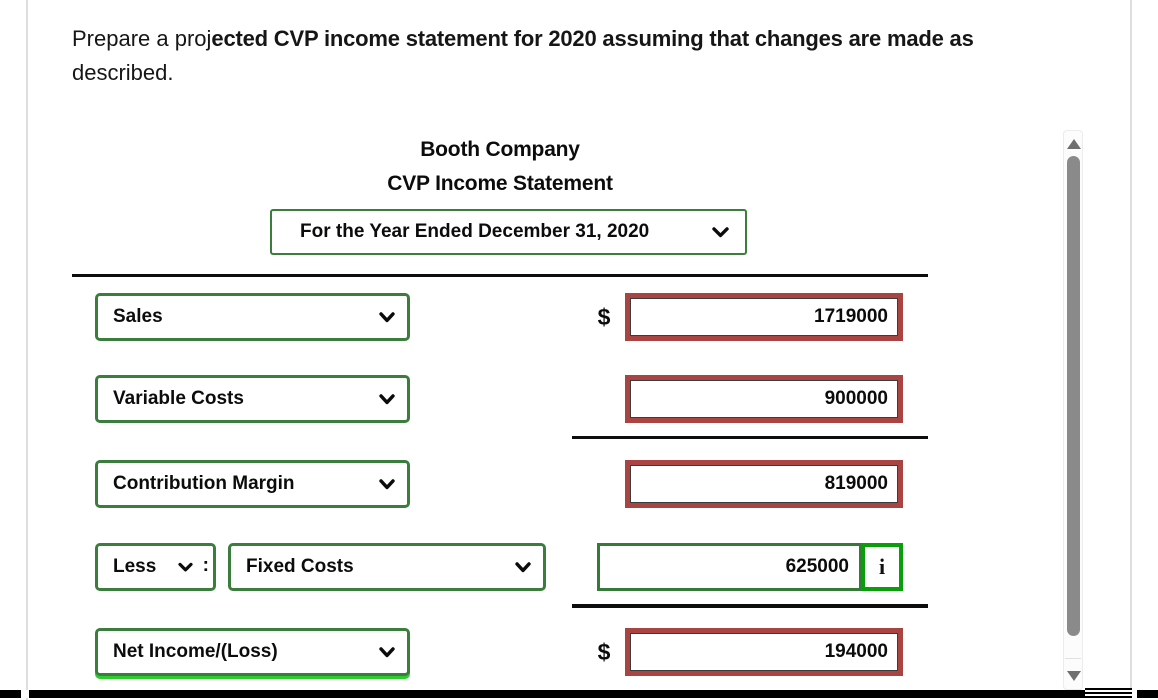 The height and width of the screenshot is (700, 1158). Describe the element at coordinates (604, 652) in the screenshot. I see `net-income-dollar-sign: $` at that location.